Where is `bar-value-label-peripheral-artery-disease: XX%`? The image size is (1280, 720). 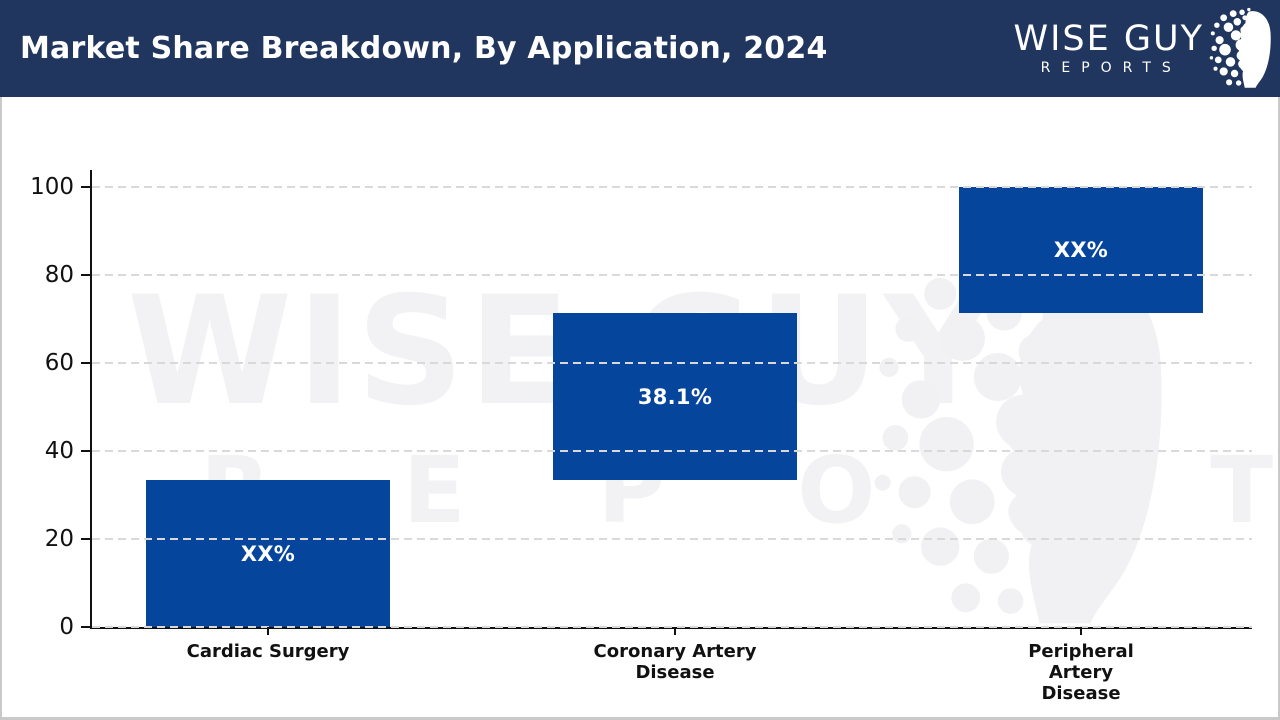 bar-value-label-peripheral-artery-disease: XX% is located at coordinates (1081, 249).